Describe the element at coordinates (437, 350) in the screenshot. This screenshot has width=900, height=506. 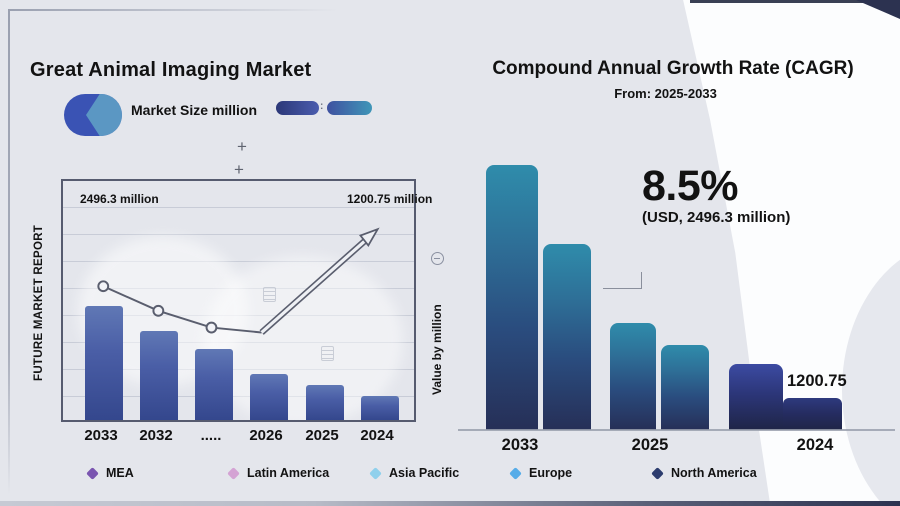
I see `y-axis-label-right: Value by million` at that location.